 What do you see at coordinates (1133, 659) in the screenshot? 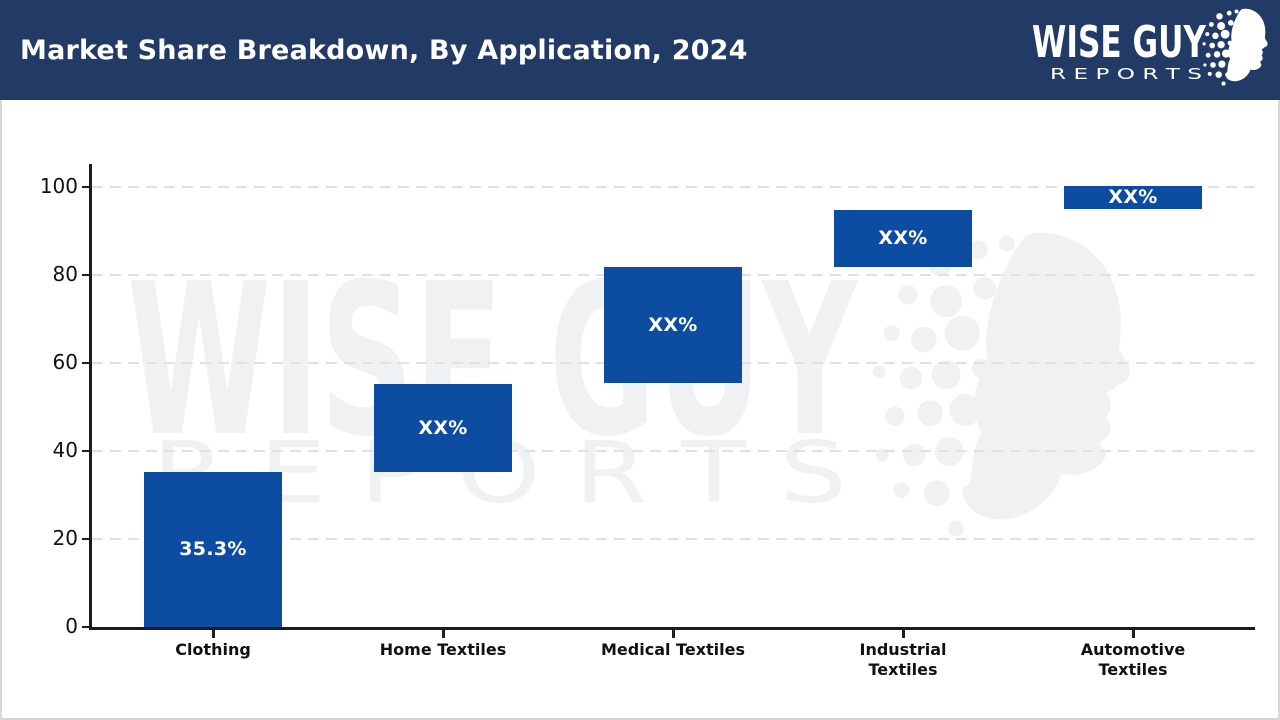
I see `x-tick-label-automotive-textiles: Automotive Textiles` at bounding box center [1133, 659].